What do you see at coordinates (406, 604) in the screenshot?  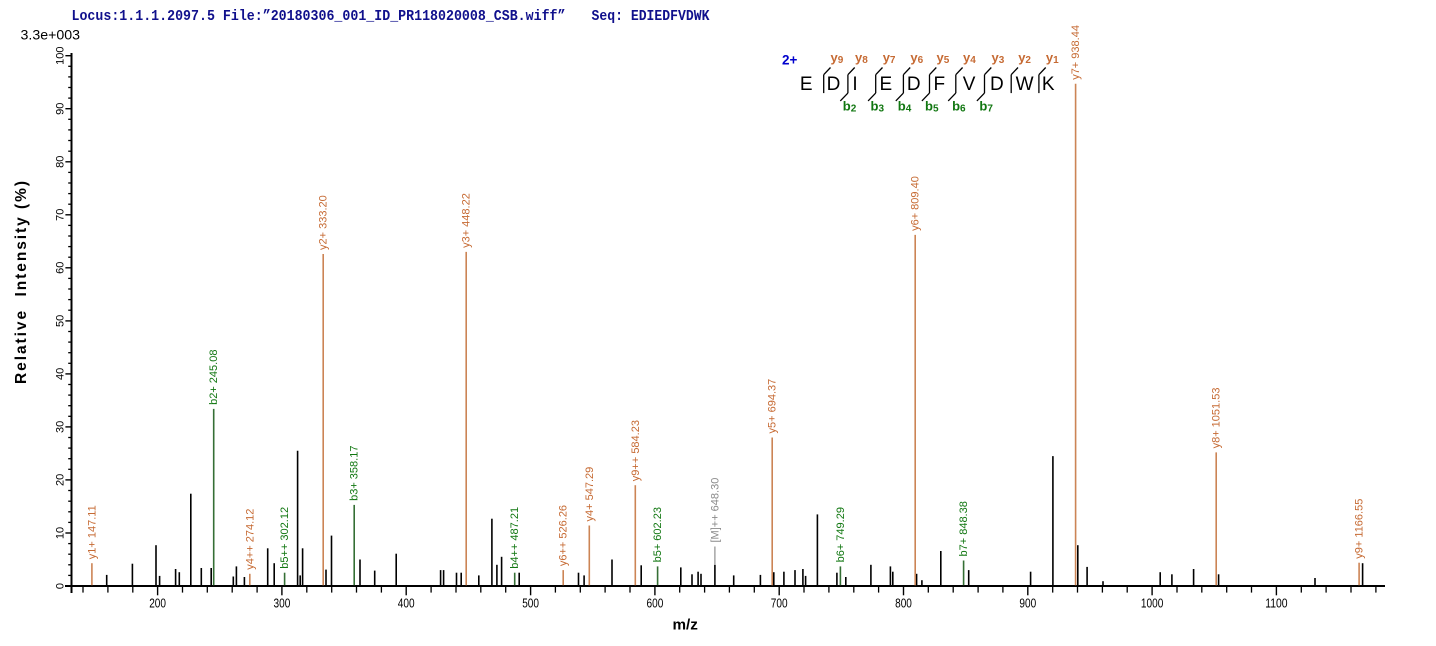 I see `svg-text: 400` at bounding box center [406, 604].